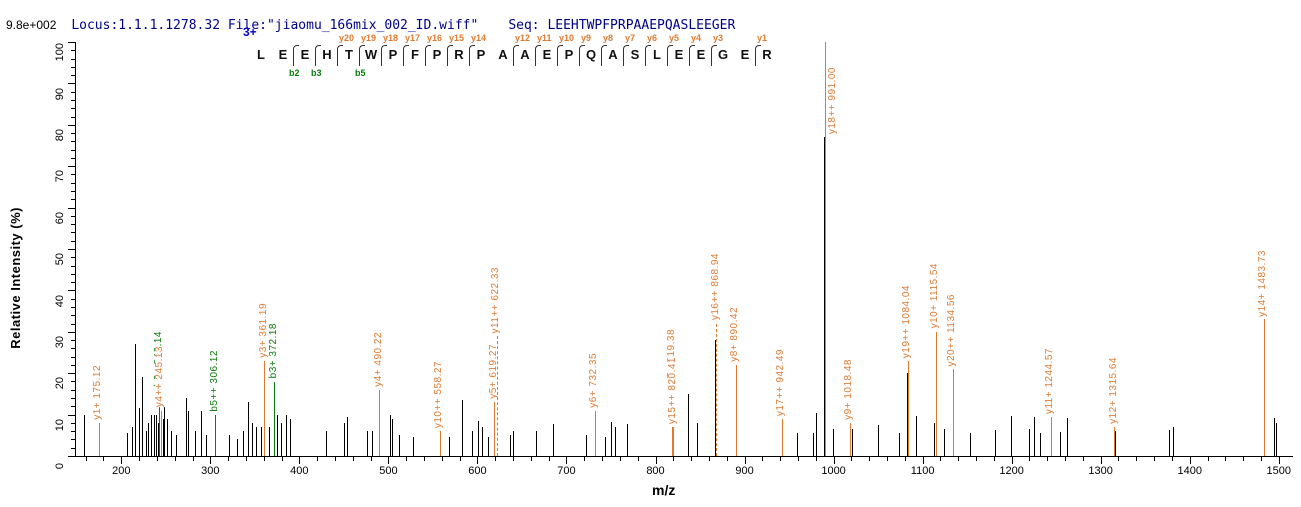 Image resolution: width=1301 pixels, height=507 pixels. What do you see at coordinates (1278, 471) in the screenshot?
I see `x-tick-label: 1500` at bounding box center [1278, 471].